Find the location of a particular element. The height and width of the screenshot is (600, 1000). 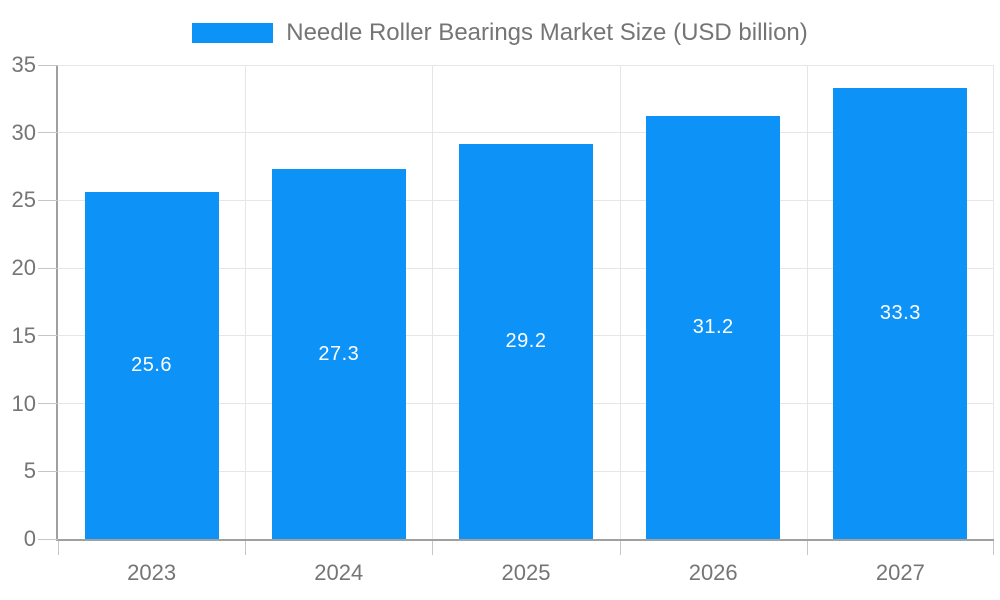

bar-value-label: 29.2 is located at coordinates (526, 340).